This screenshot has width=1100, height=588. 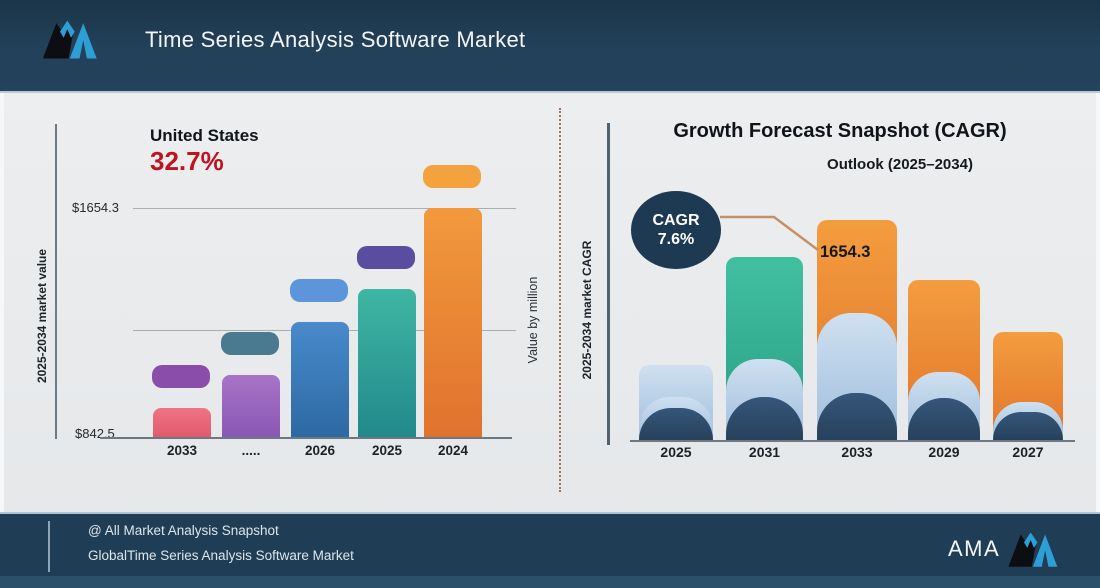 I want to click on left-bar-2033, so click(x=182, y=422).